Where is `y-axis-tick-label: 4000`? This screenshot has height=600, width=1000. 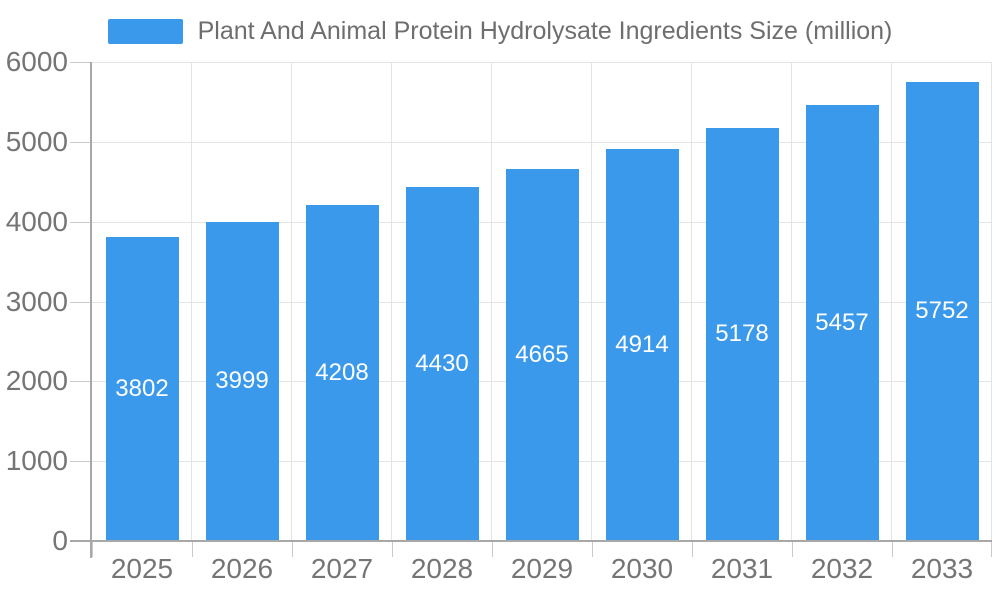 y-axis-tick-label: 4000 is located at coordinates (36, 221).